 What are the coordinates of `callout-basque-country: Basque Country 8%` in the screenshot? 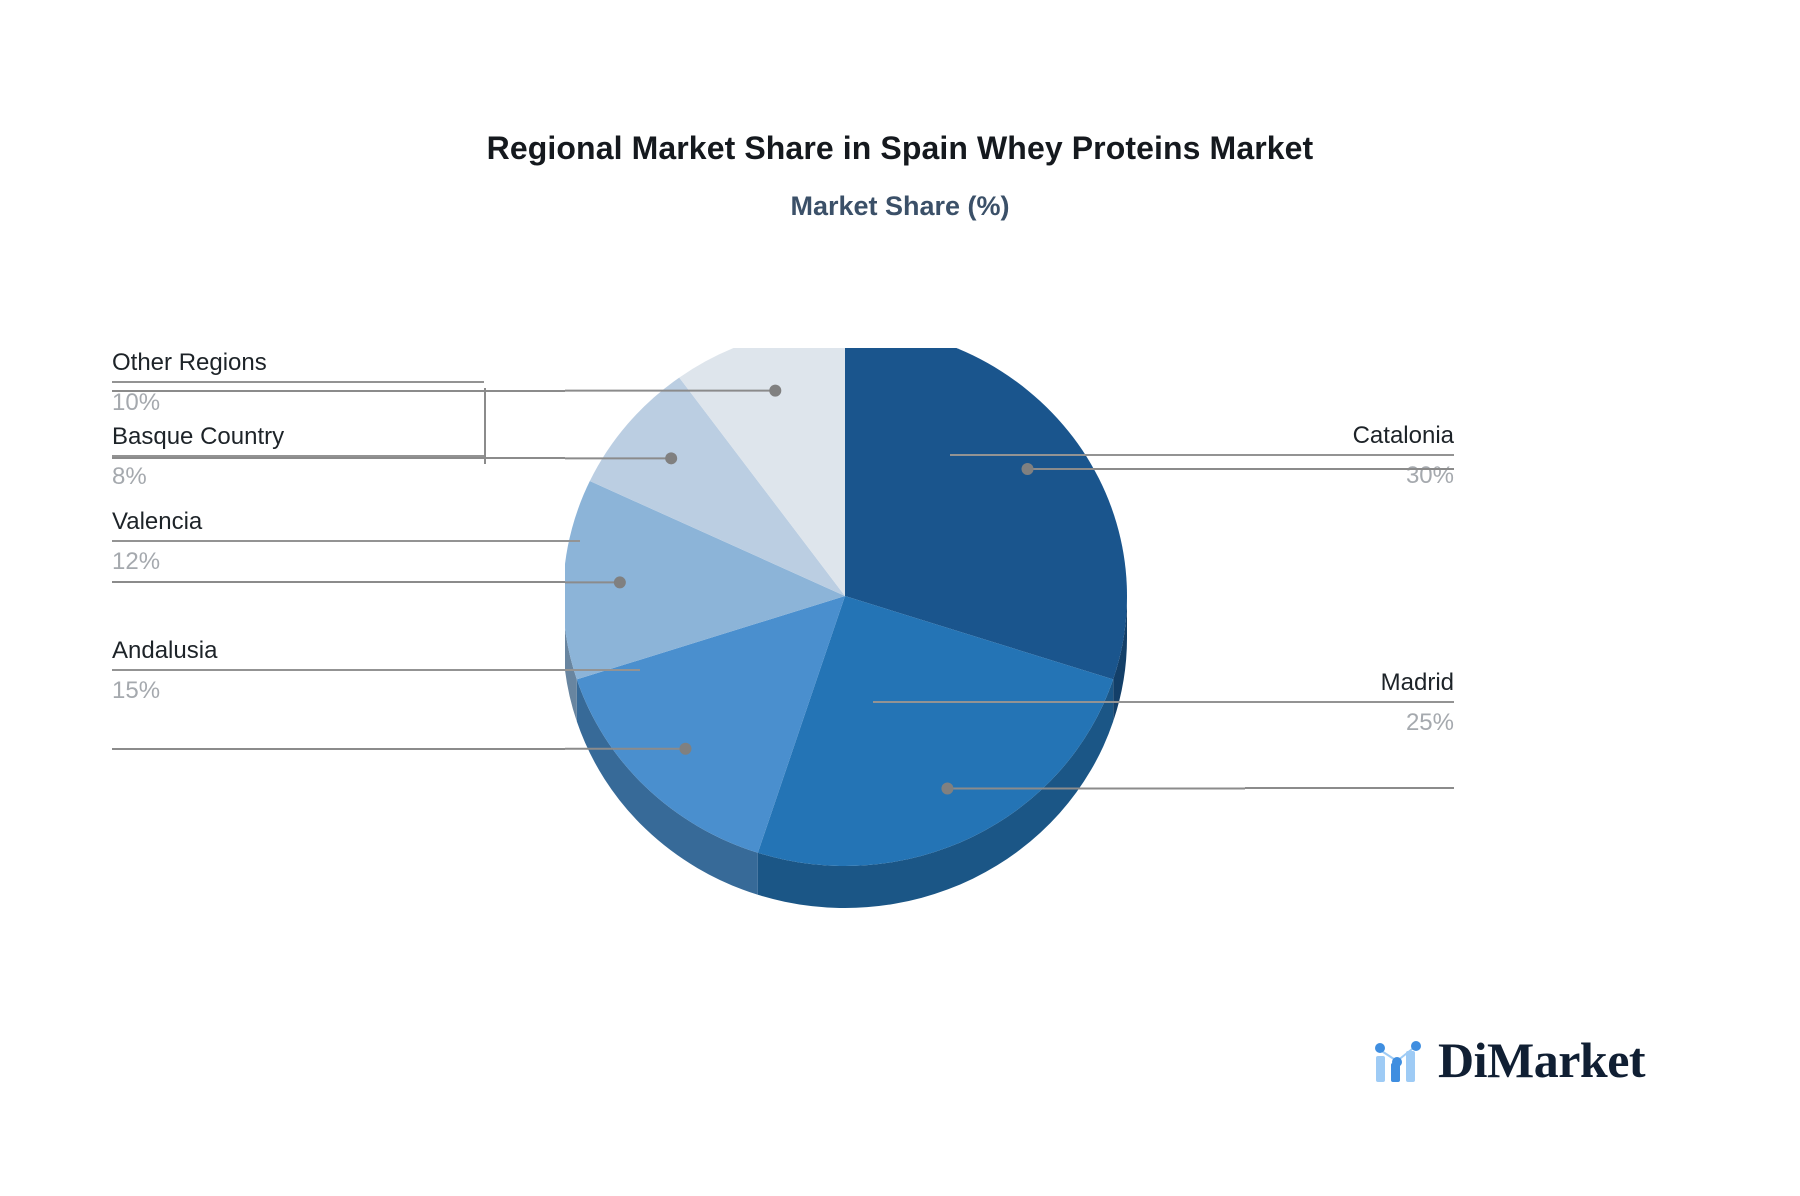 It's located at (298, 457).